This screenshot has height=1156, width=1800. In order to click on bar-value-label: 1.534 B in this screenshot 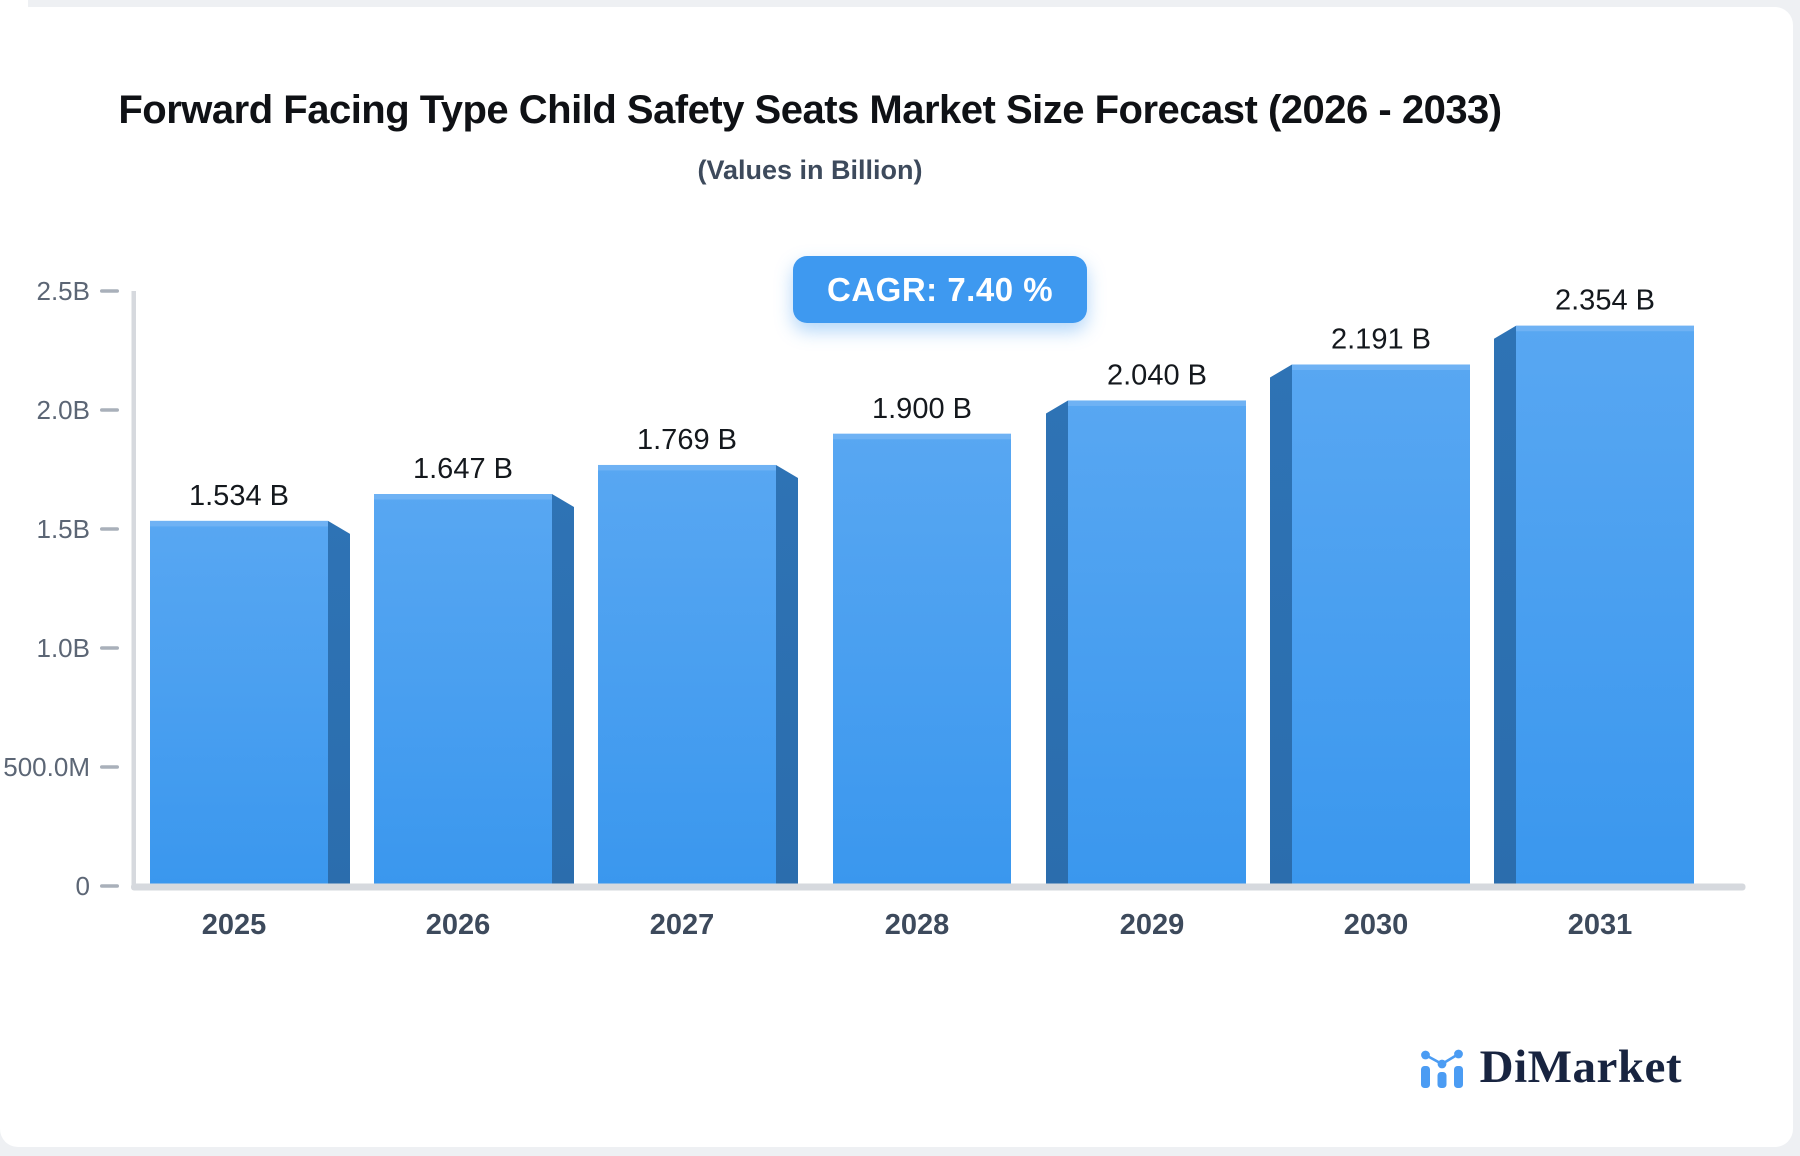, I will do `click(239, 496)`.